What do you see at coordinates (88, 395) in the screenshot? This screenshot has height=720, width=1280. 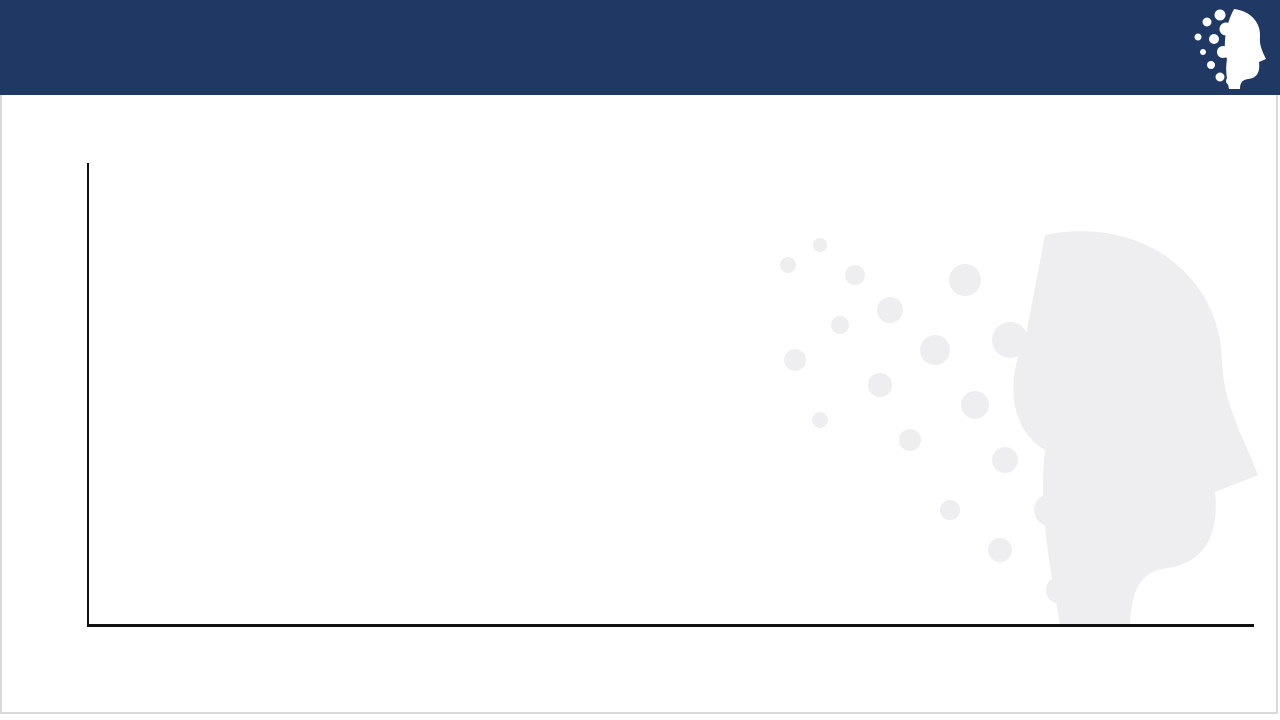 I see `y-axis` at bounding box center [88, 395].